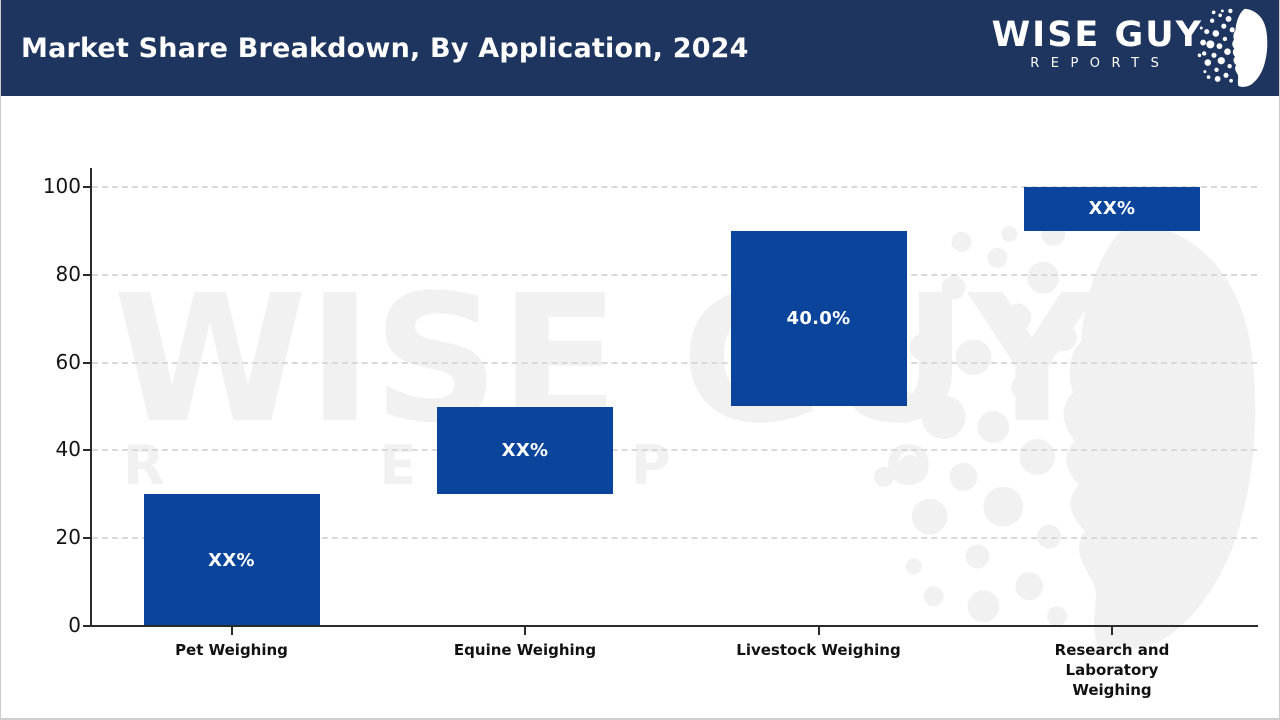 Image resolution: width=1280 pixels, height=720 pixels. Describe the element at coordinates (68, 449) in the screenshot. I see `y-tick-label-40: 40` at that location.